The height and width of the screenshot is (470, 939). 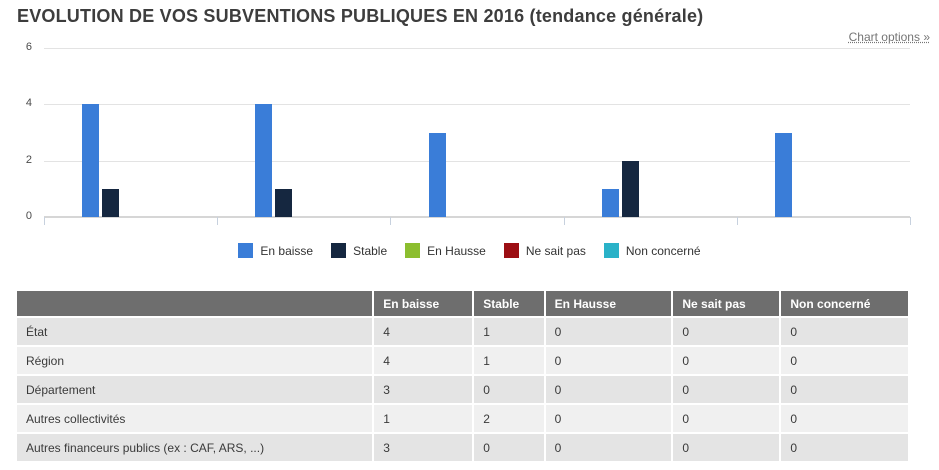 What do you see at coordinates (28, 216) in the screenshot?
I see `y-axis-tick-label: 0` at bounding box center [28, 216].